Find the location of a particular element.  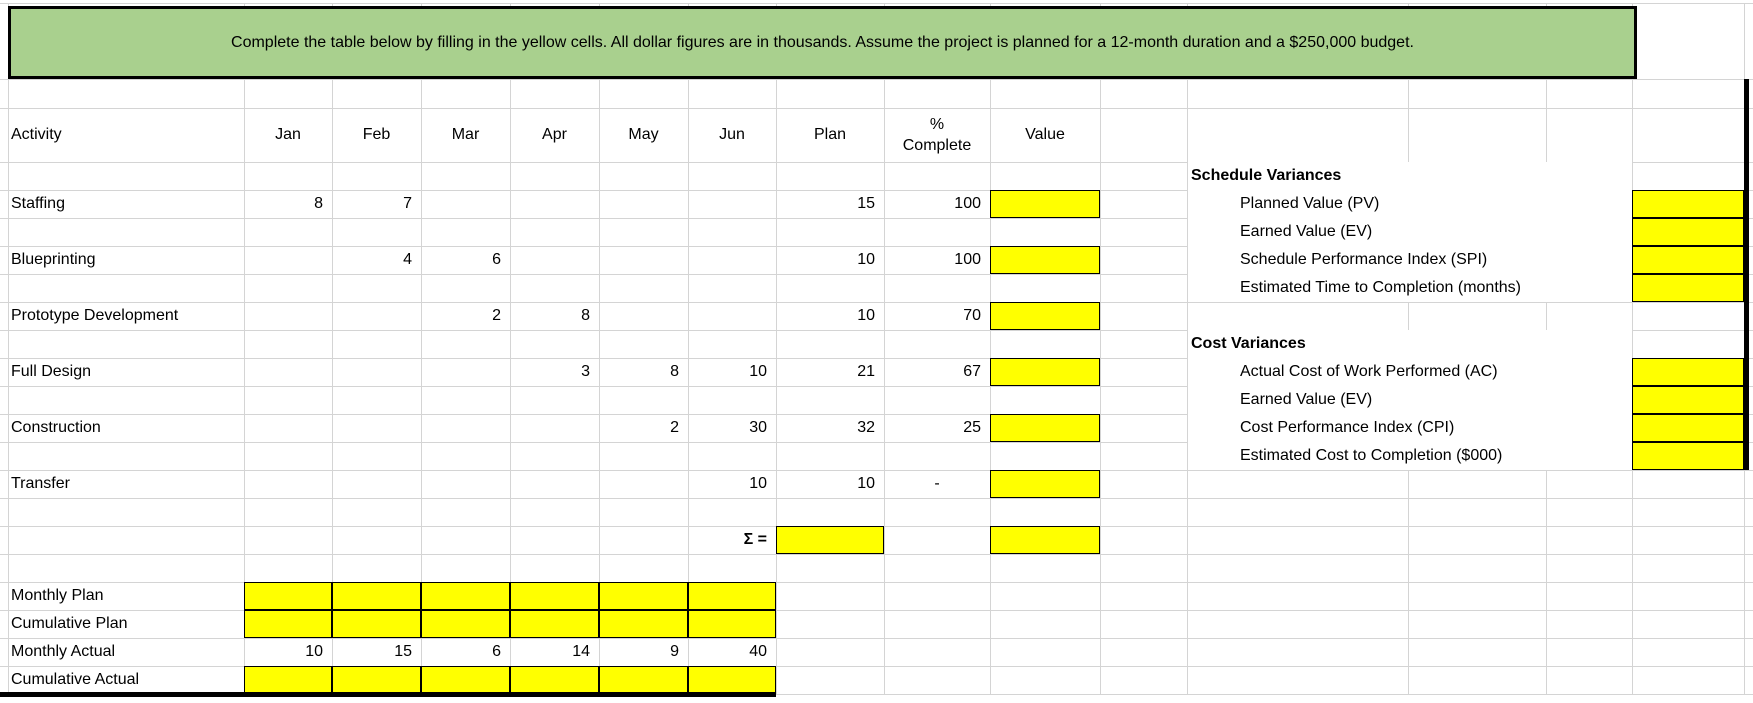

input-cell-estimated-time-to-completion is located at coordinates (1688, 288).